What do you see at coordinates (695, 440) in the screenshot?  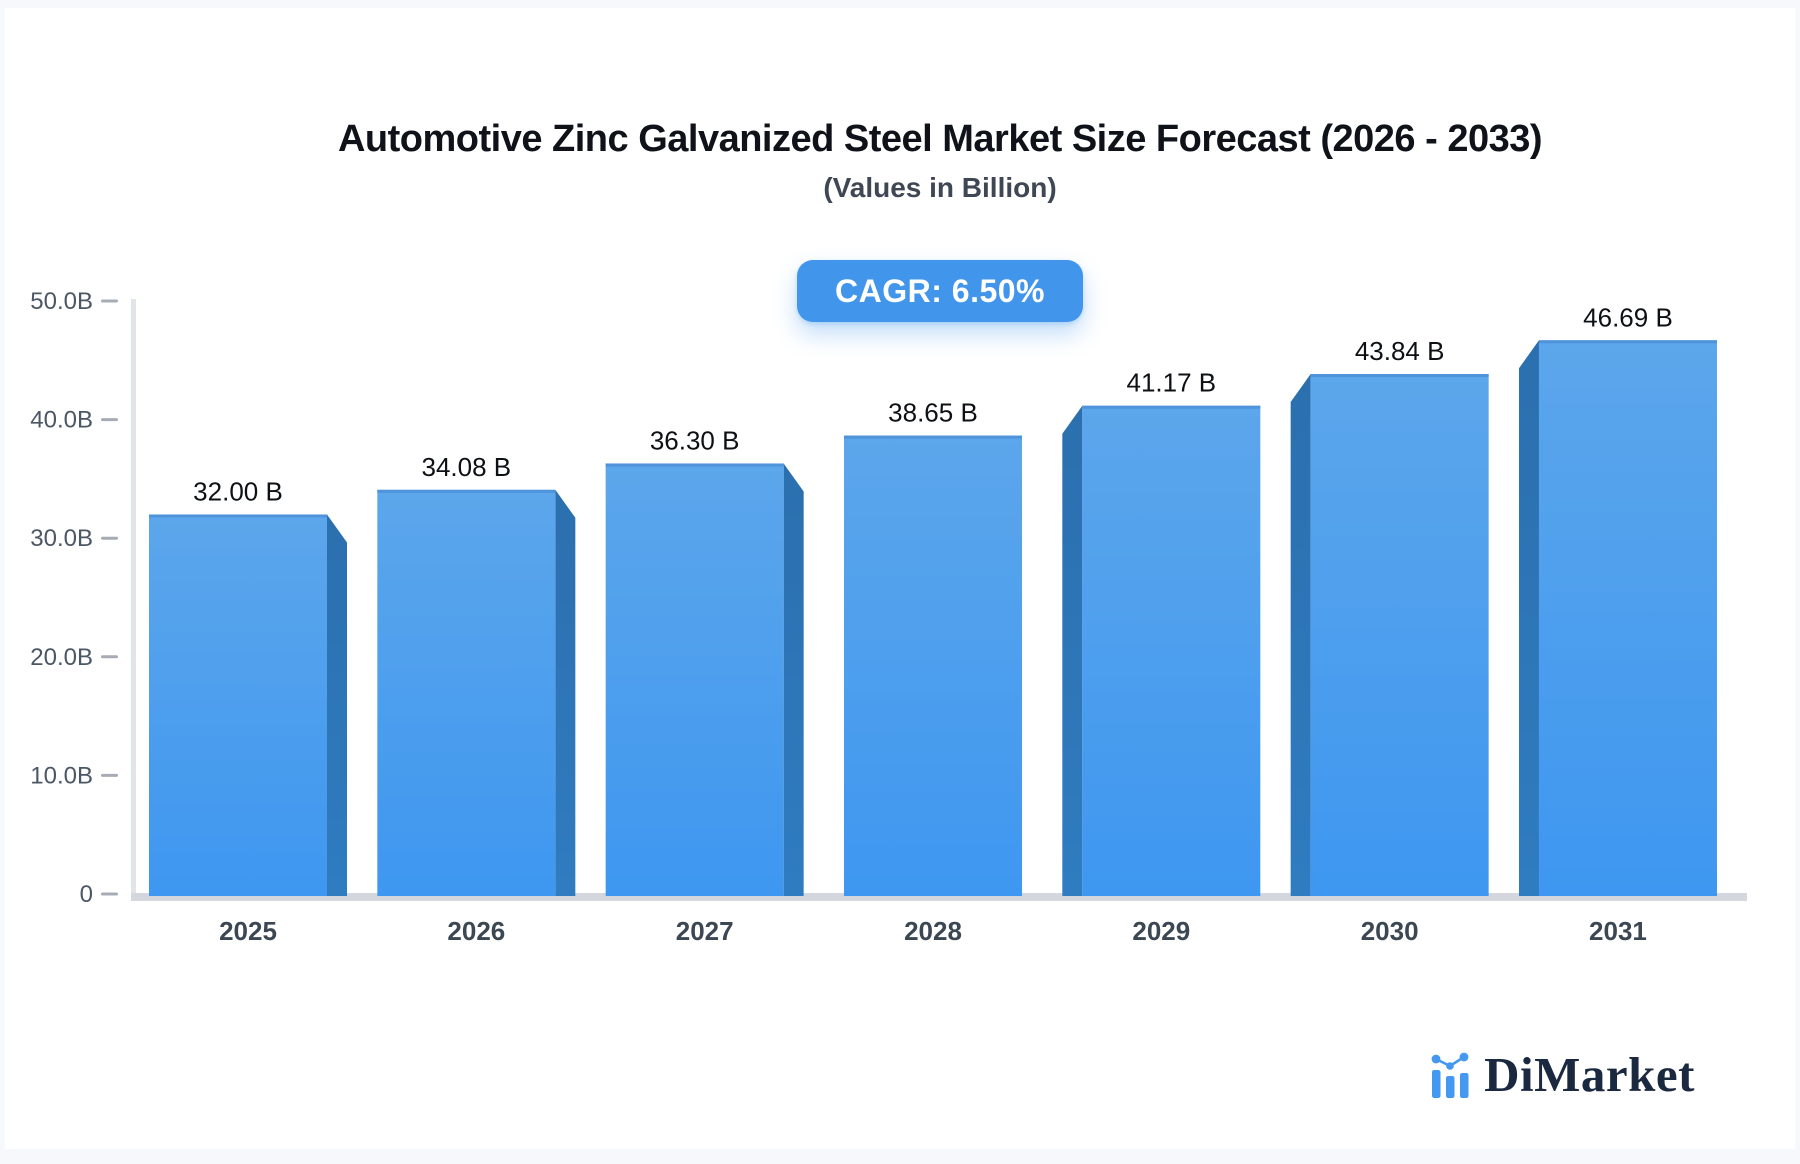 I see `bar-value-label: 36.30 B` at bounding box center [695, 440].